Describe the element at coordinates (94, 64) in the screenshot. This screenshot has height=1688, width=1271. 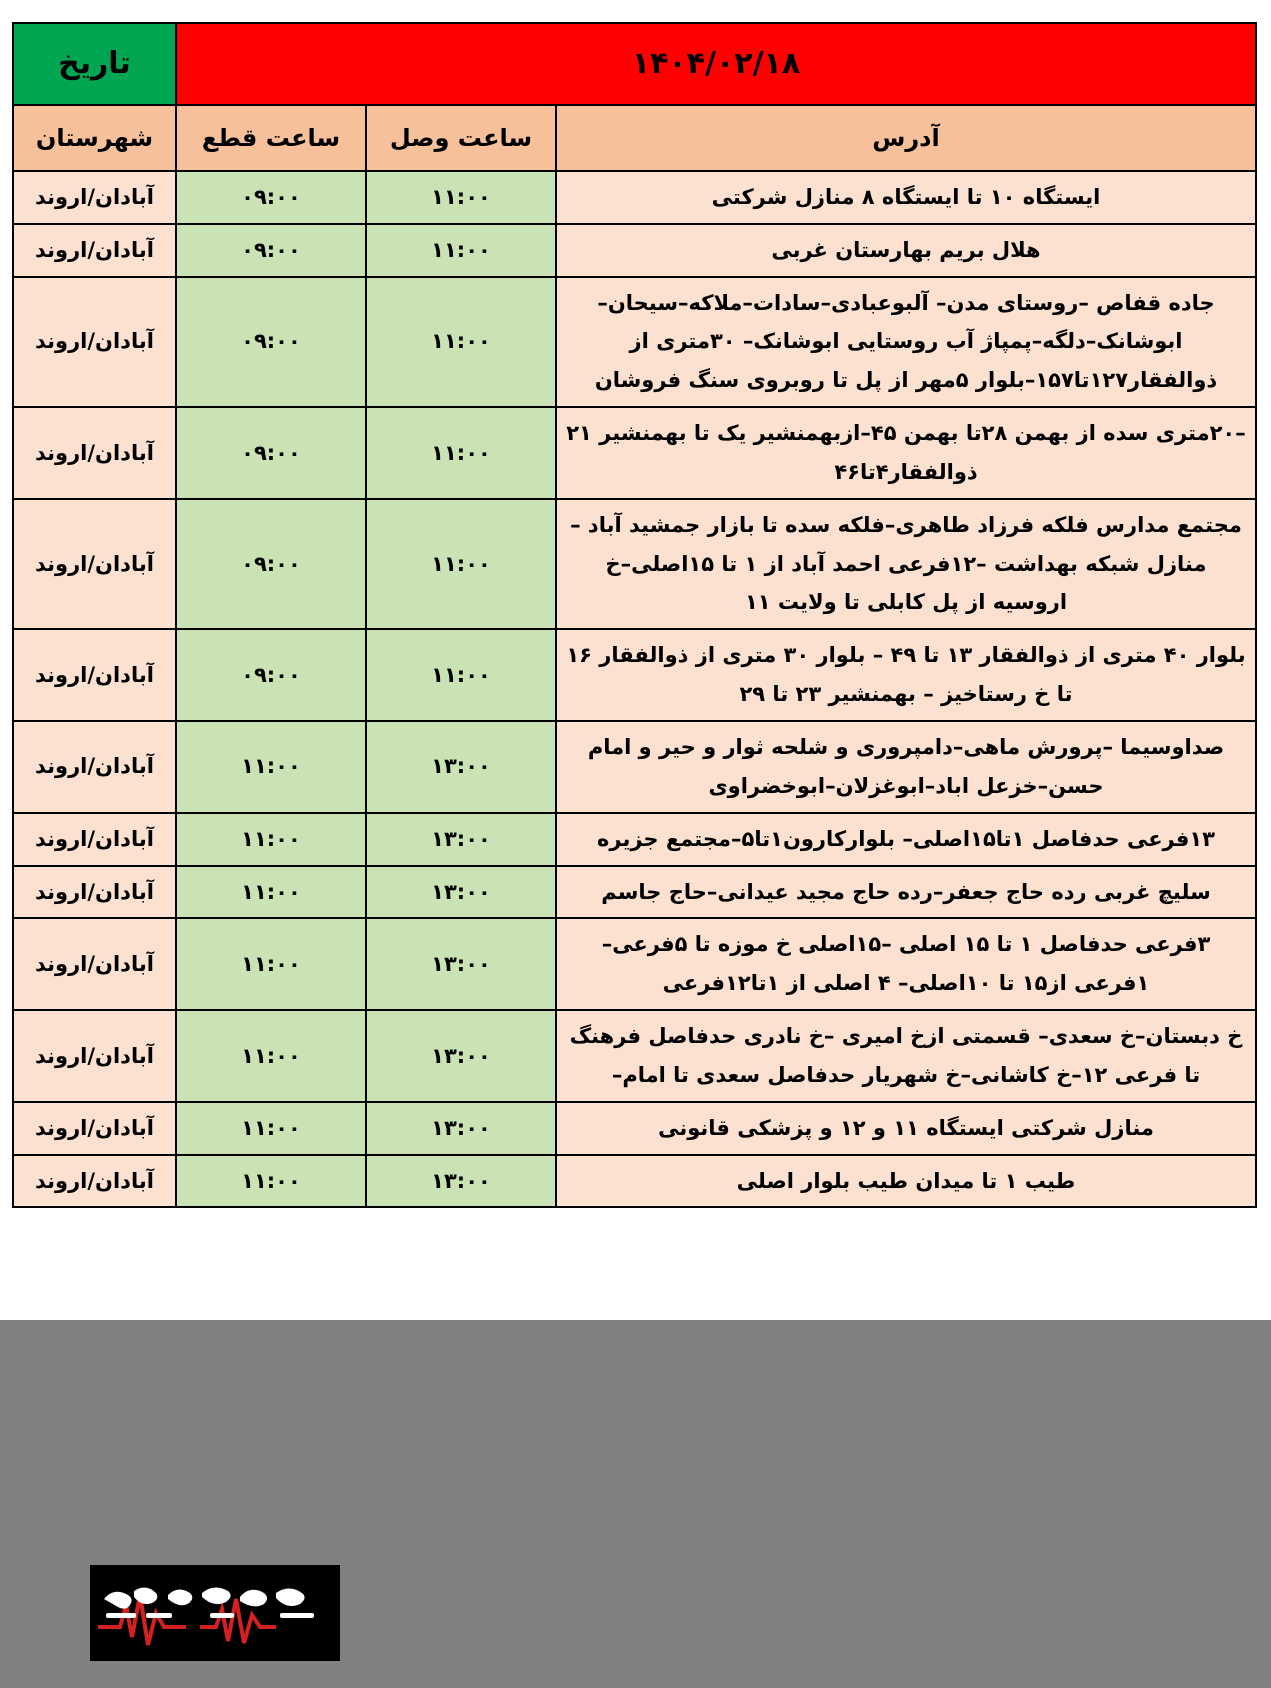
I see `header-date-label: تاریخ` at that location.